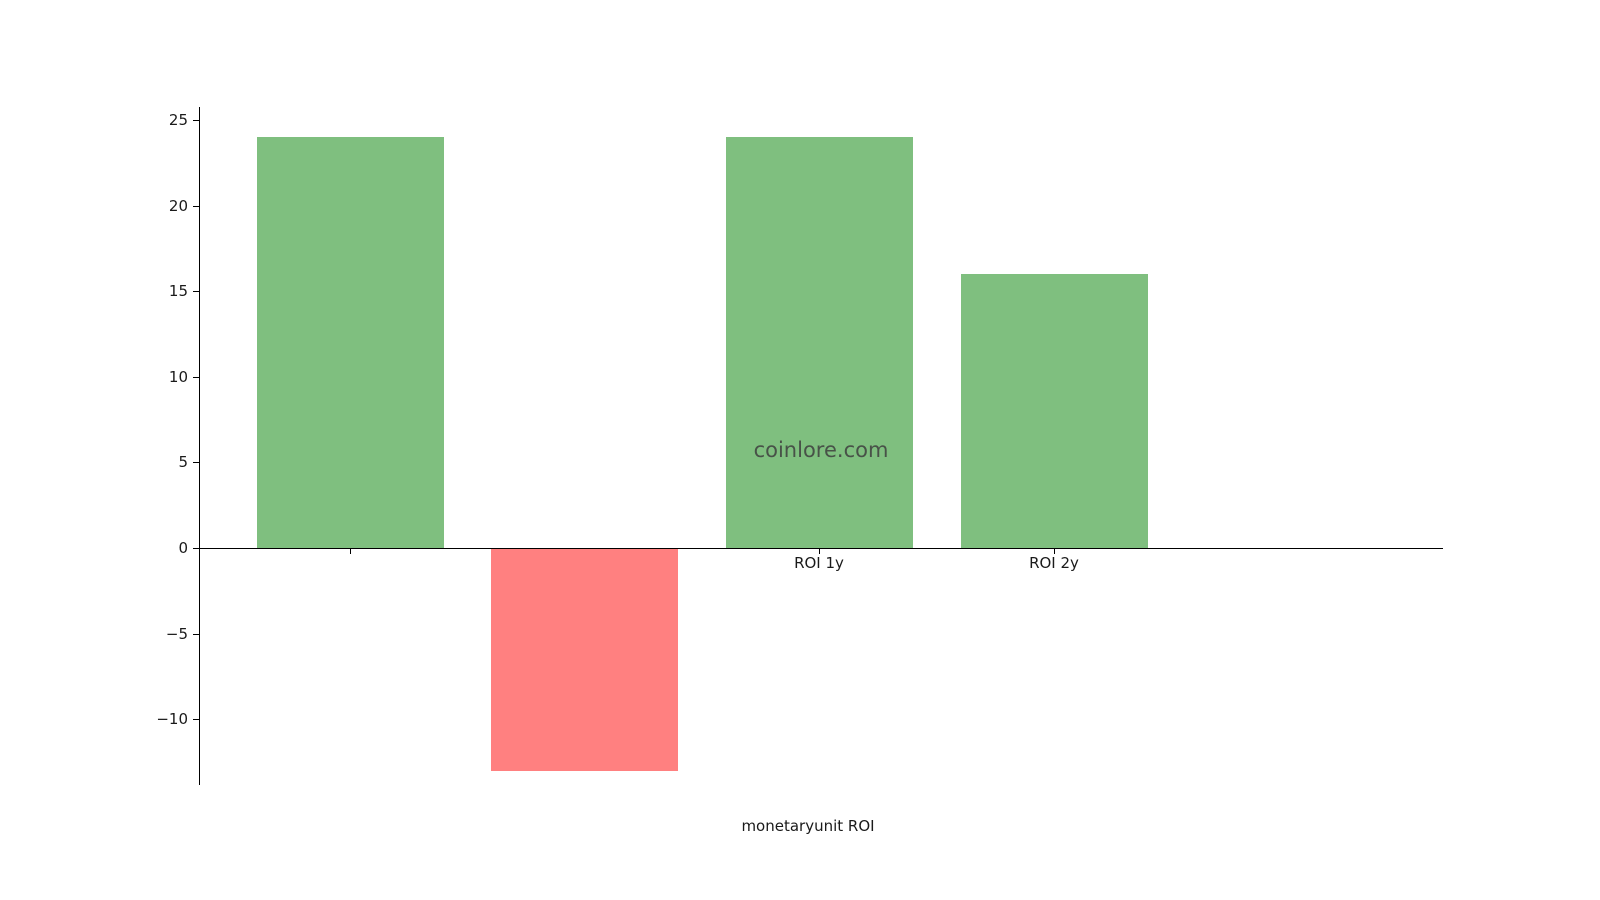  What do you see at coordinates (178, 291) in the screenshot?
I see `y-tick-label: 15` at bounding box center [178, 291].